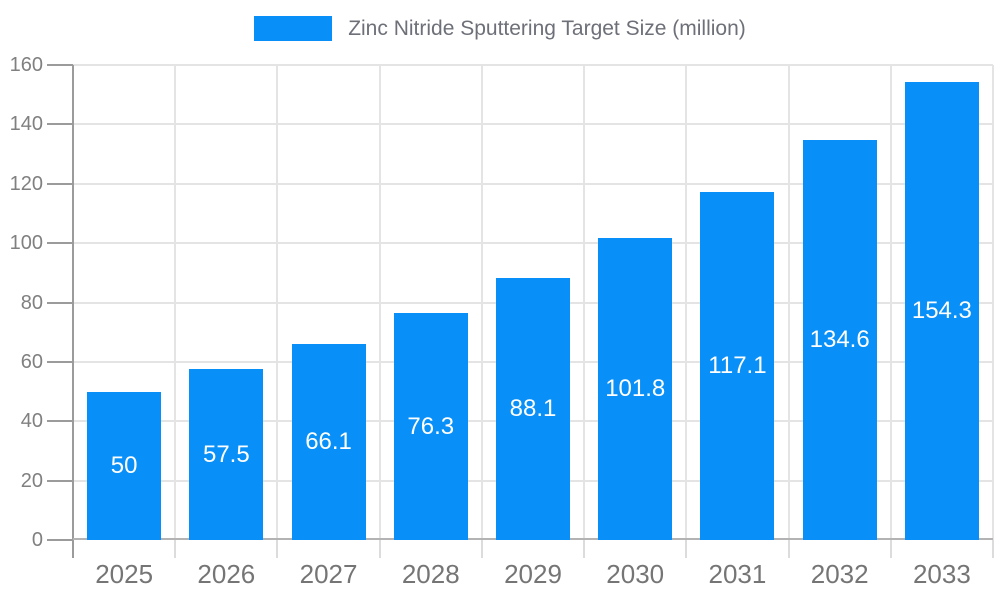 This screenshot has height=600, width=1000. What do you see at coordinates (430, 574) in the screenshot?
I see `x-axis-tick-label: 2028` at bounding box center [430, 574].